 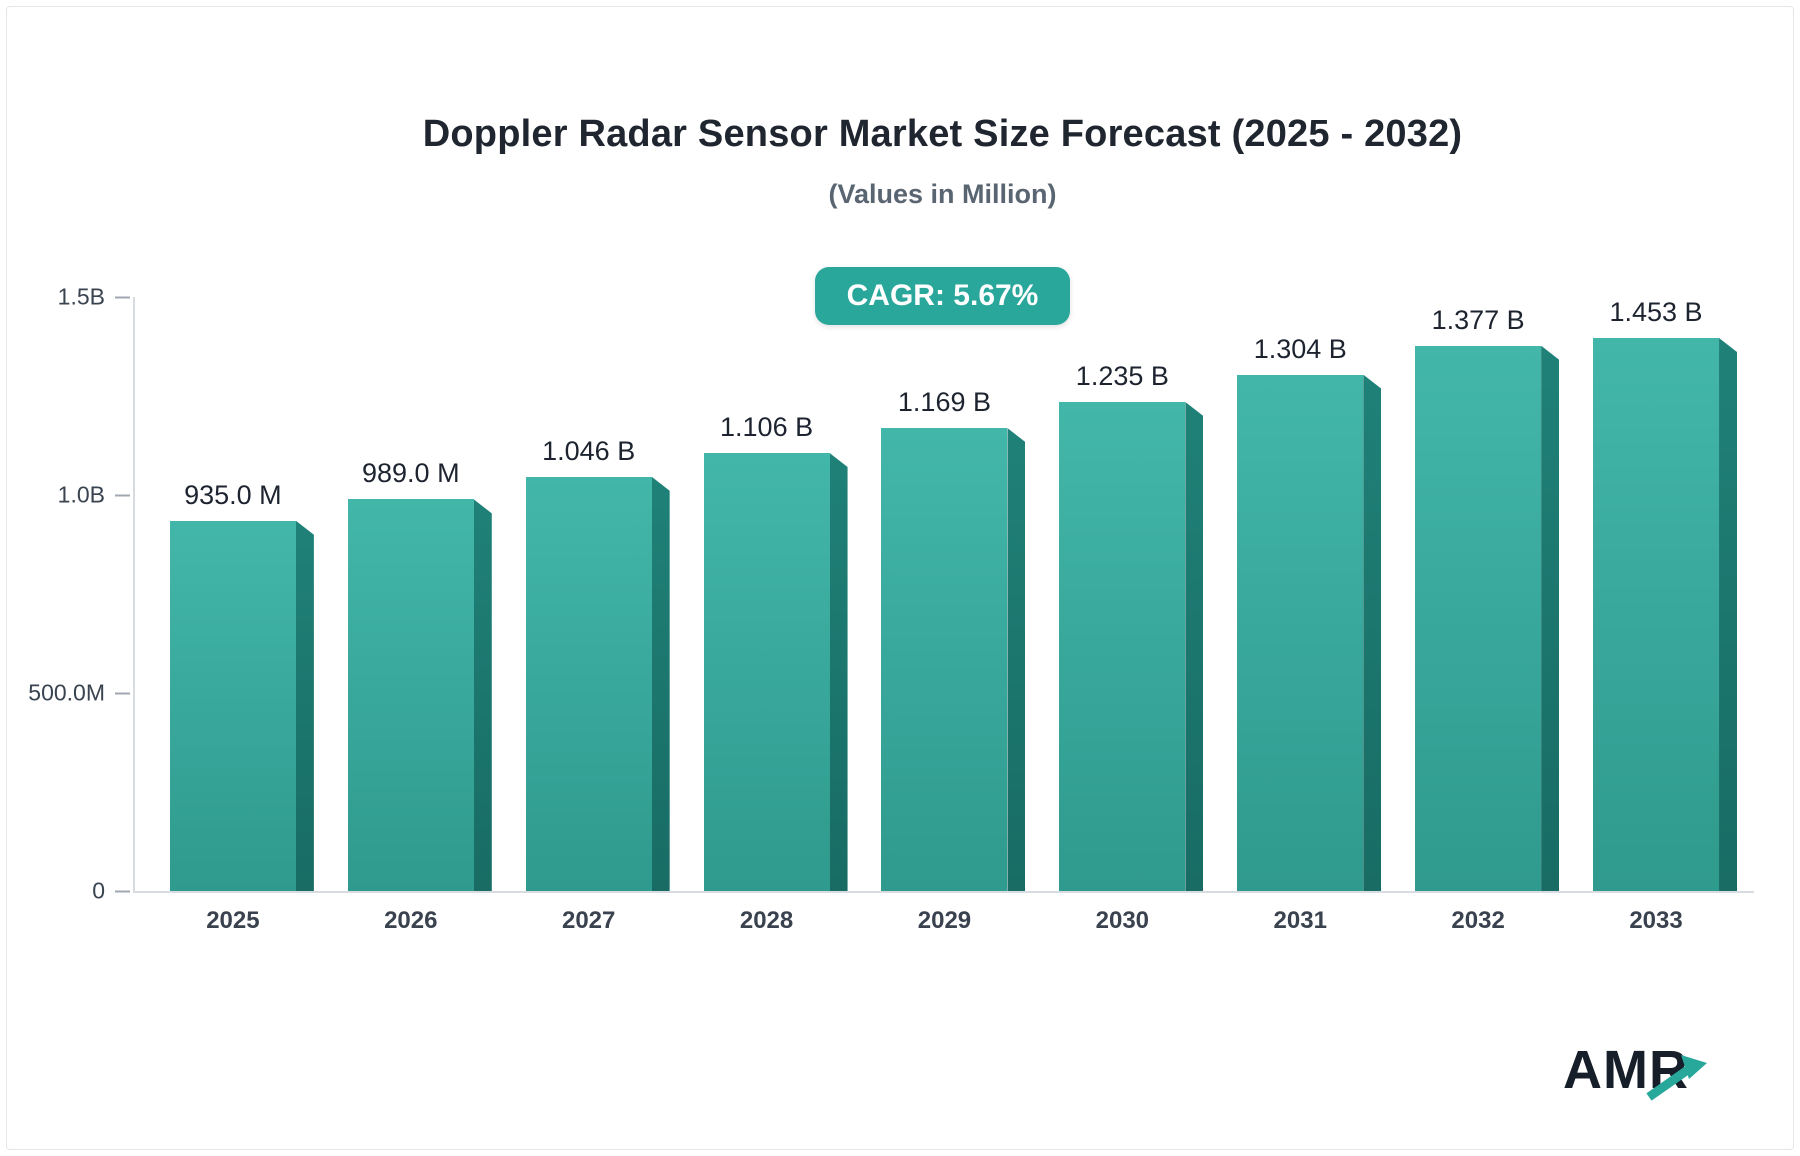 What do you see at coordinates (589, 450) in the screenshot?
I see `bar-value-label: 1.046 B` at bounding box center [589, 450].